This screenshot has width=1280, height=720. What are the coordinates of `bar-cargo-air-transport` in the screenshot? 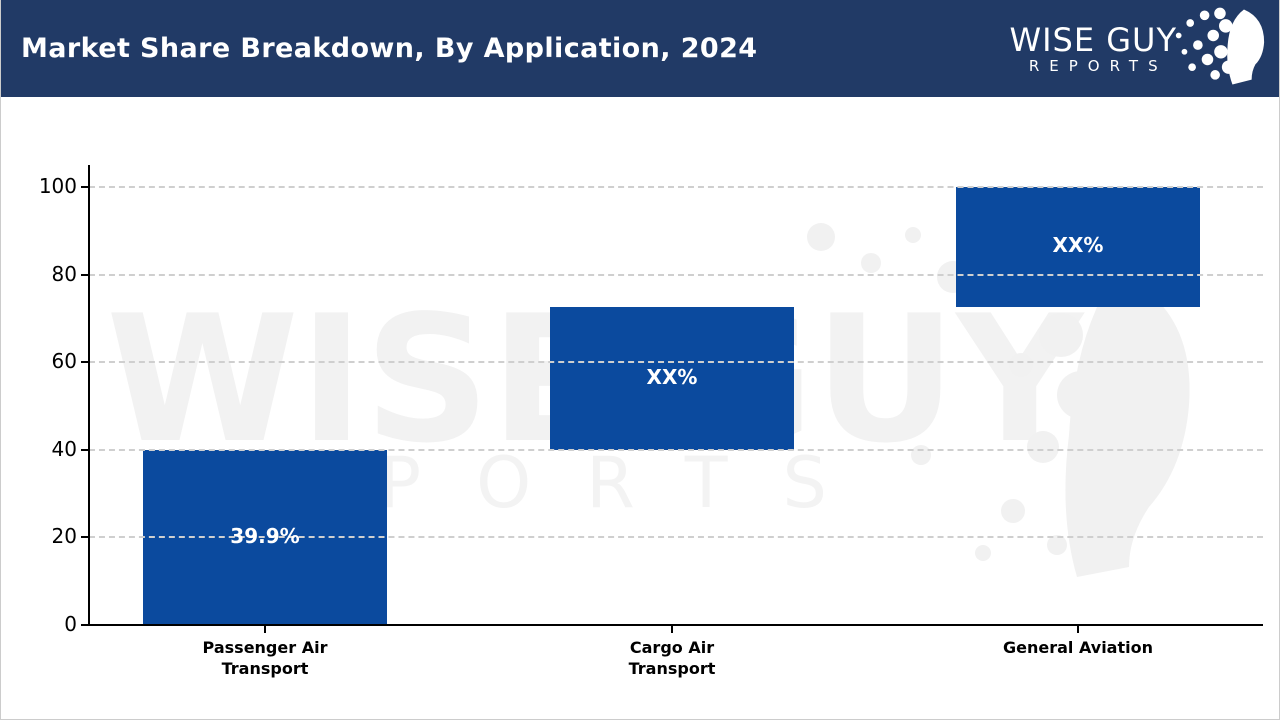 It's located at (672, 379).